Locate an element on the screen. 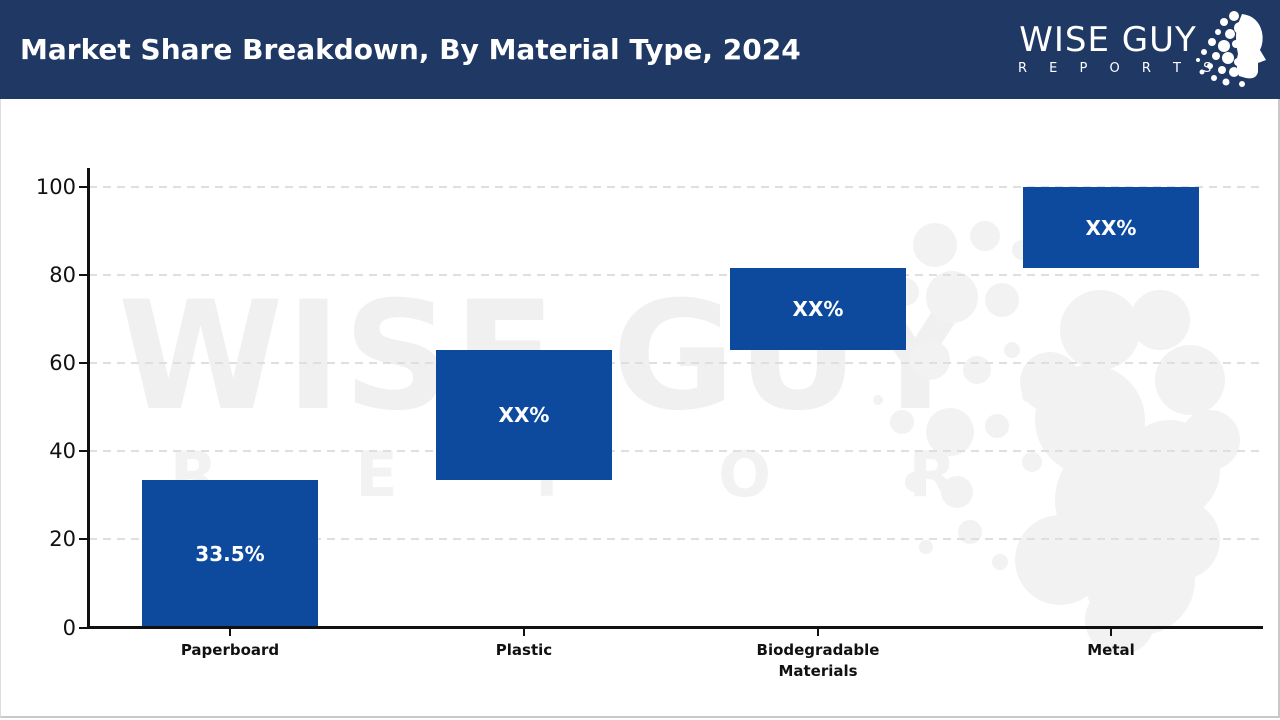  y-axis-spine is located at coordinates (88, 398).